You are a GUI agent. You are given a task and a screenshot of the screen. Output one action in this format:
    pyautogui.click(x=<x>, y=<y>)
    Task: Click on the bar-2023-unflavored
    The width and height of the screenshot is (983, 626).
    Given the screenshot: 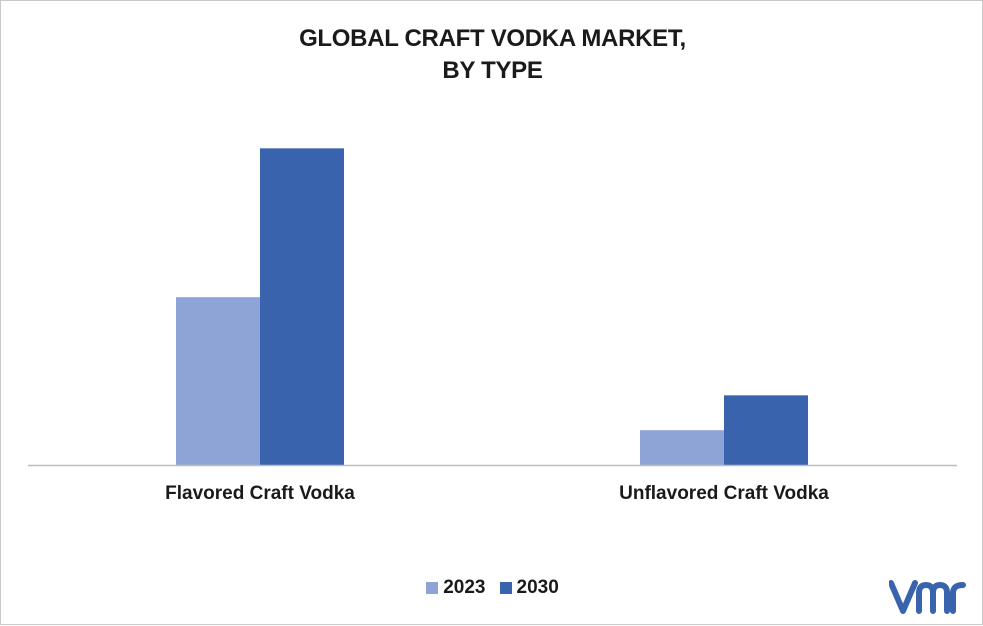 What is the action you would take?
    pyautogui.click(x=682, y=447)
    